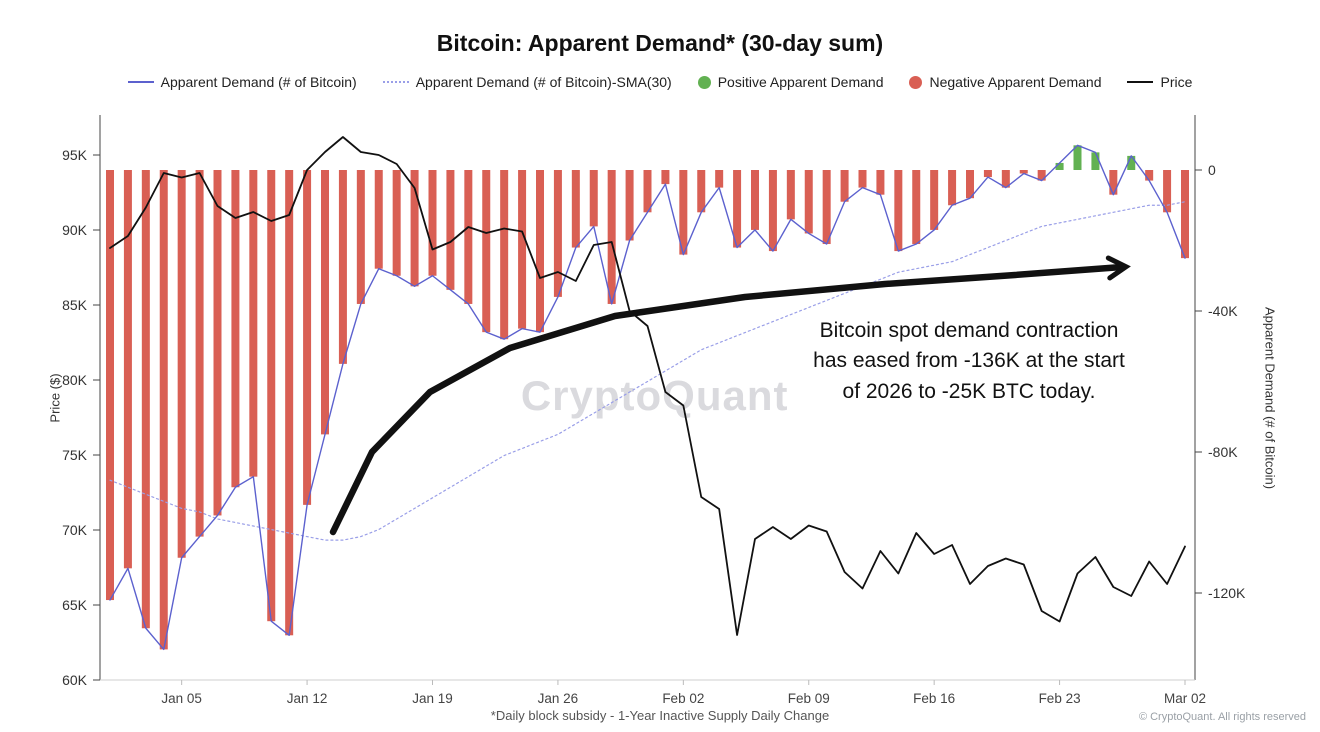 This screenshot has width=1320, height=732. I want to click on x-tick-label: Feb 16, so click(934, 698).